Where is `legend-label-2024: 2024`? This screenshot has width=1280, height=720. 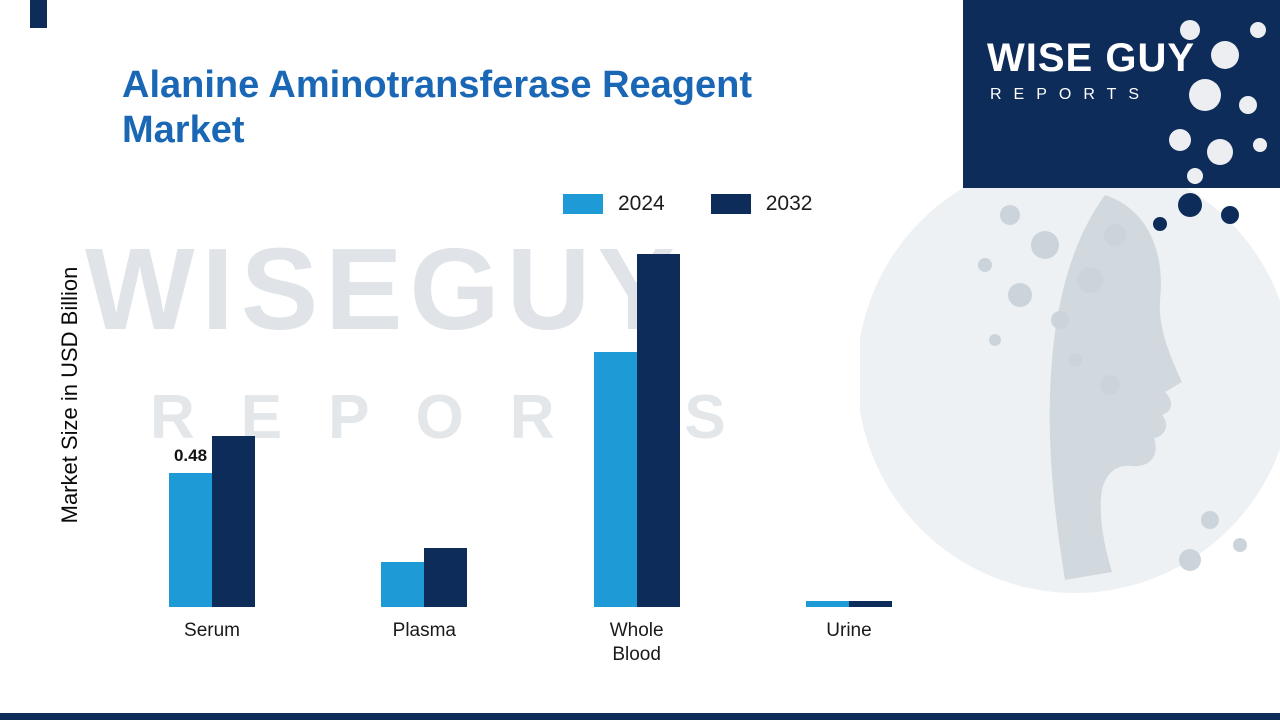
legend-label-2024: 2024 is located at coordinates (641, 203).